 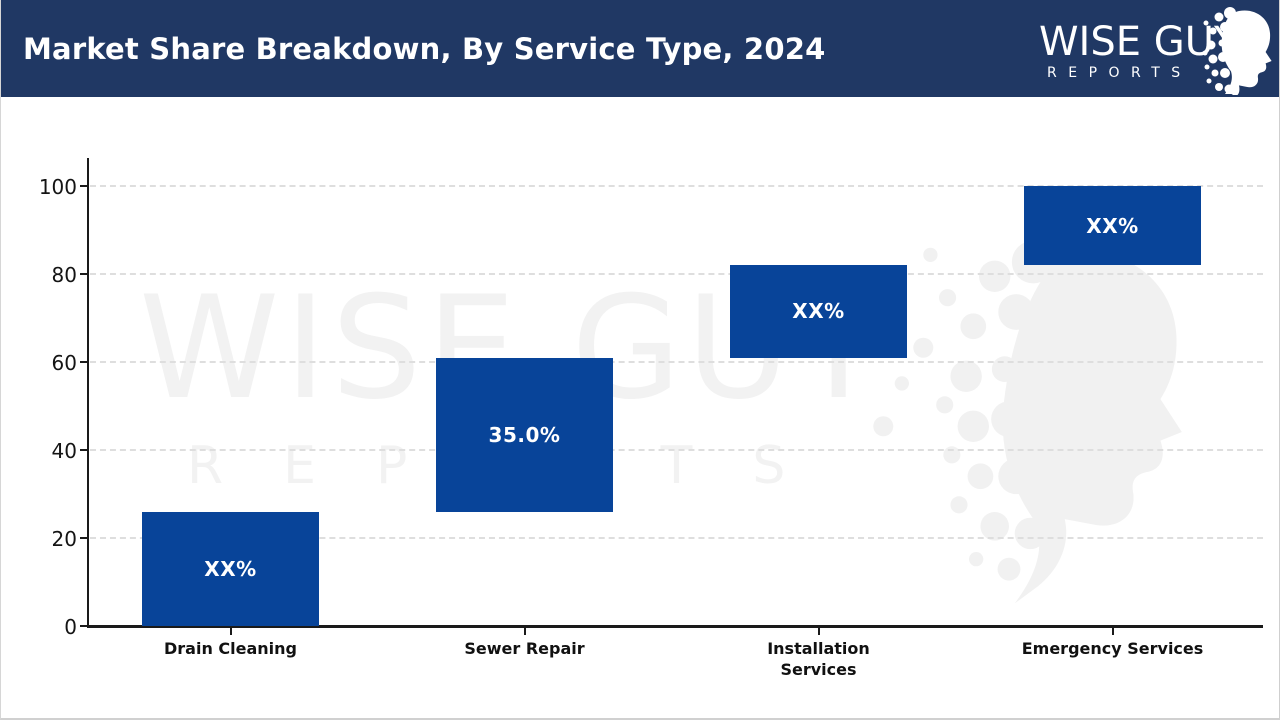 What do you see at coordinates (64, 275) in the screenshot?
I see `y-tick-label: 80` at bounding box center [64, 275].